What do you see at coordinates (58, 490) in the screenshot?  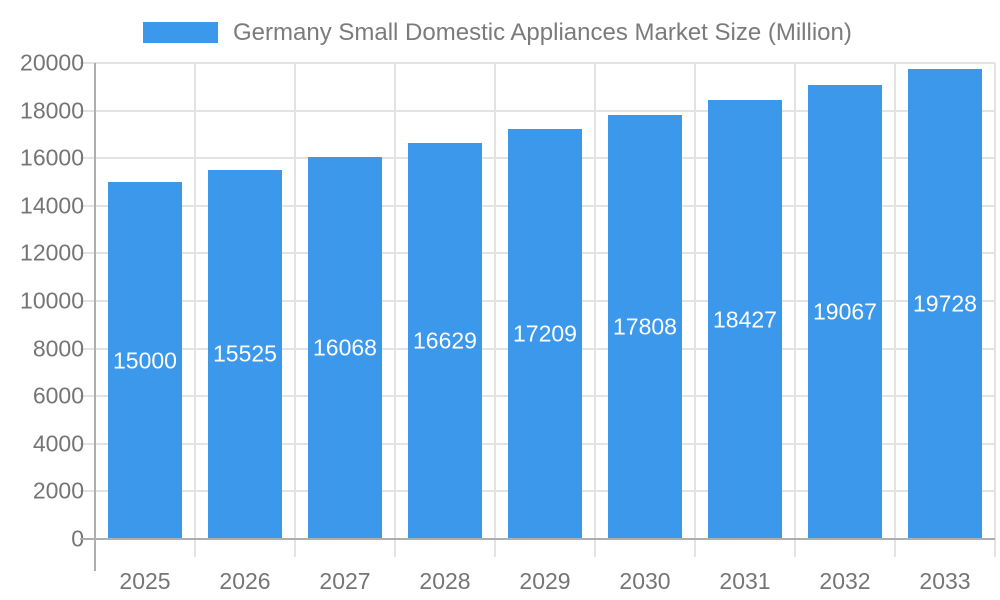 I see `y-tick-label: 2000` at bounding box center [58, 490].